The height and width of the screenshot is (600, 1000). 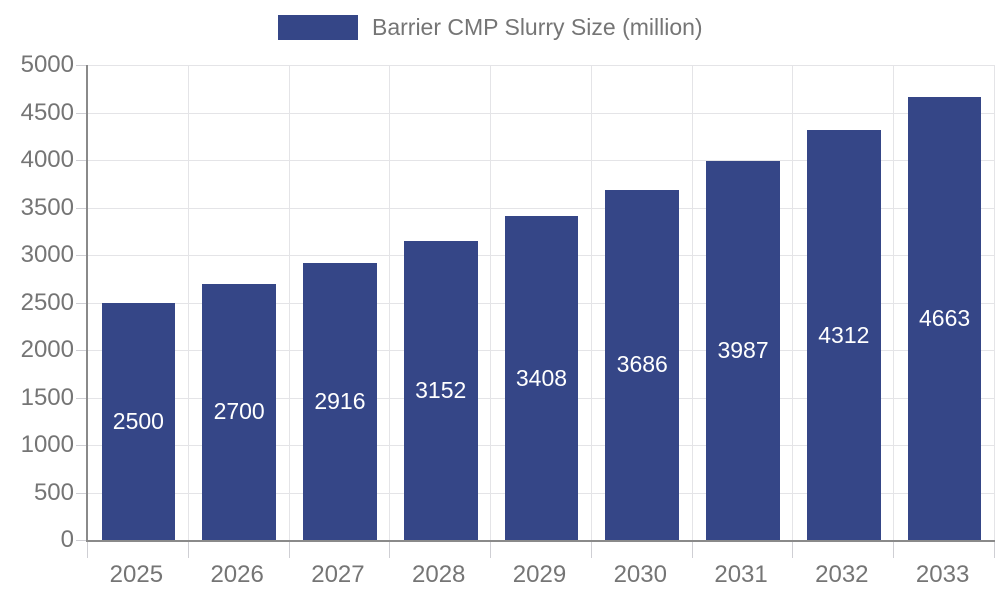 What do you see at coordinates (47, 64) in the screenshot?
I see `y-tick-label: 5000` at bounding box center [47, 64].